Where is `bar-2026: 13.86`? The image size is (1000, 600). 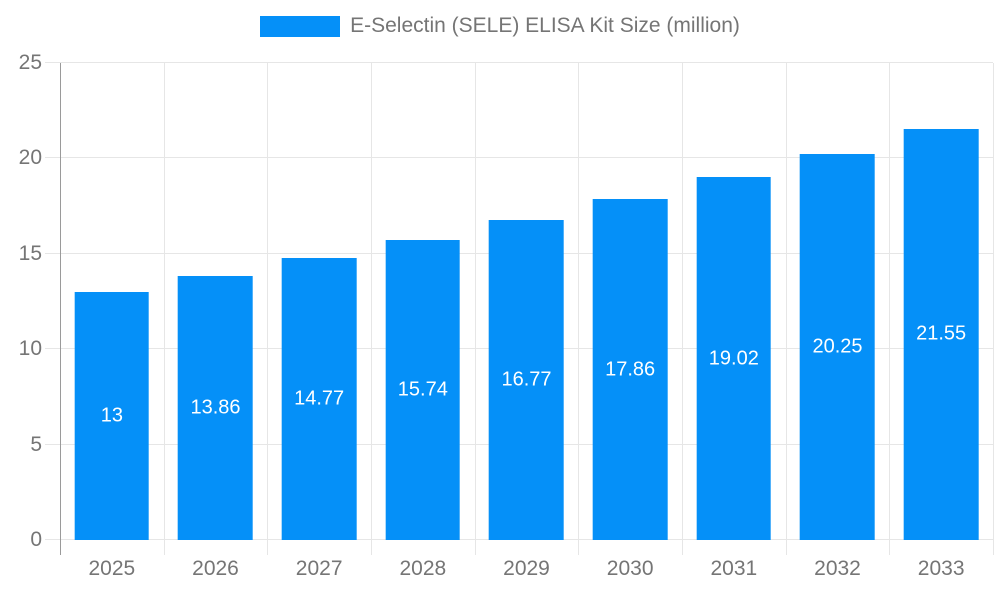
bar-2026: 13.86 is located at coordinates (215, 407).